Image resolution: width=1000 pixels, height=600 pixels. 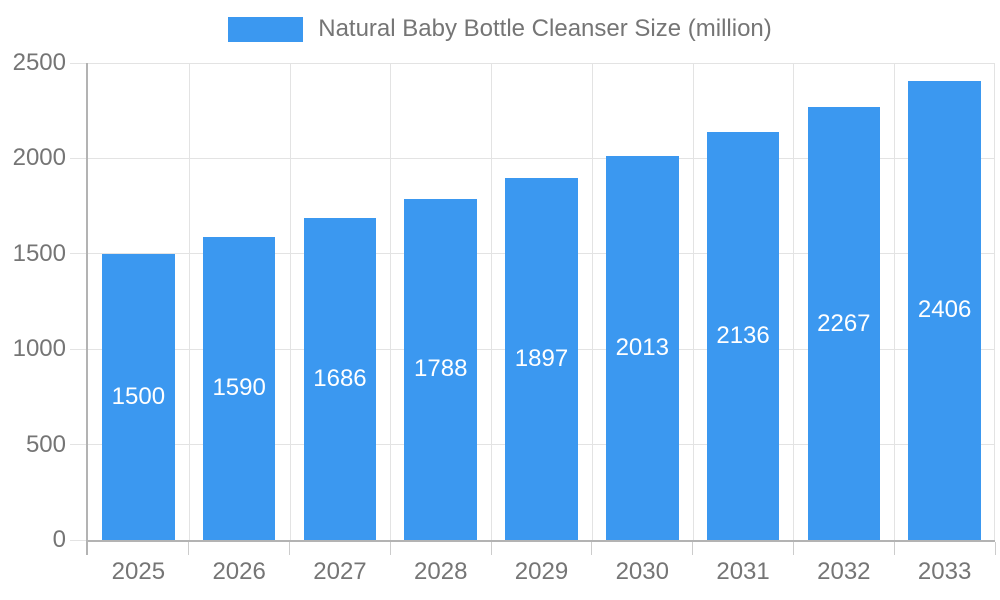 I want to click on bar-value-label: 2406, so click(x=944, y=310).